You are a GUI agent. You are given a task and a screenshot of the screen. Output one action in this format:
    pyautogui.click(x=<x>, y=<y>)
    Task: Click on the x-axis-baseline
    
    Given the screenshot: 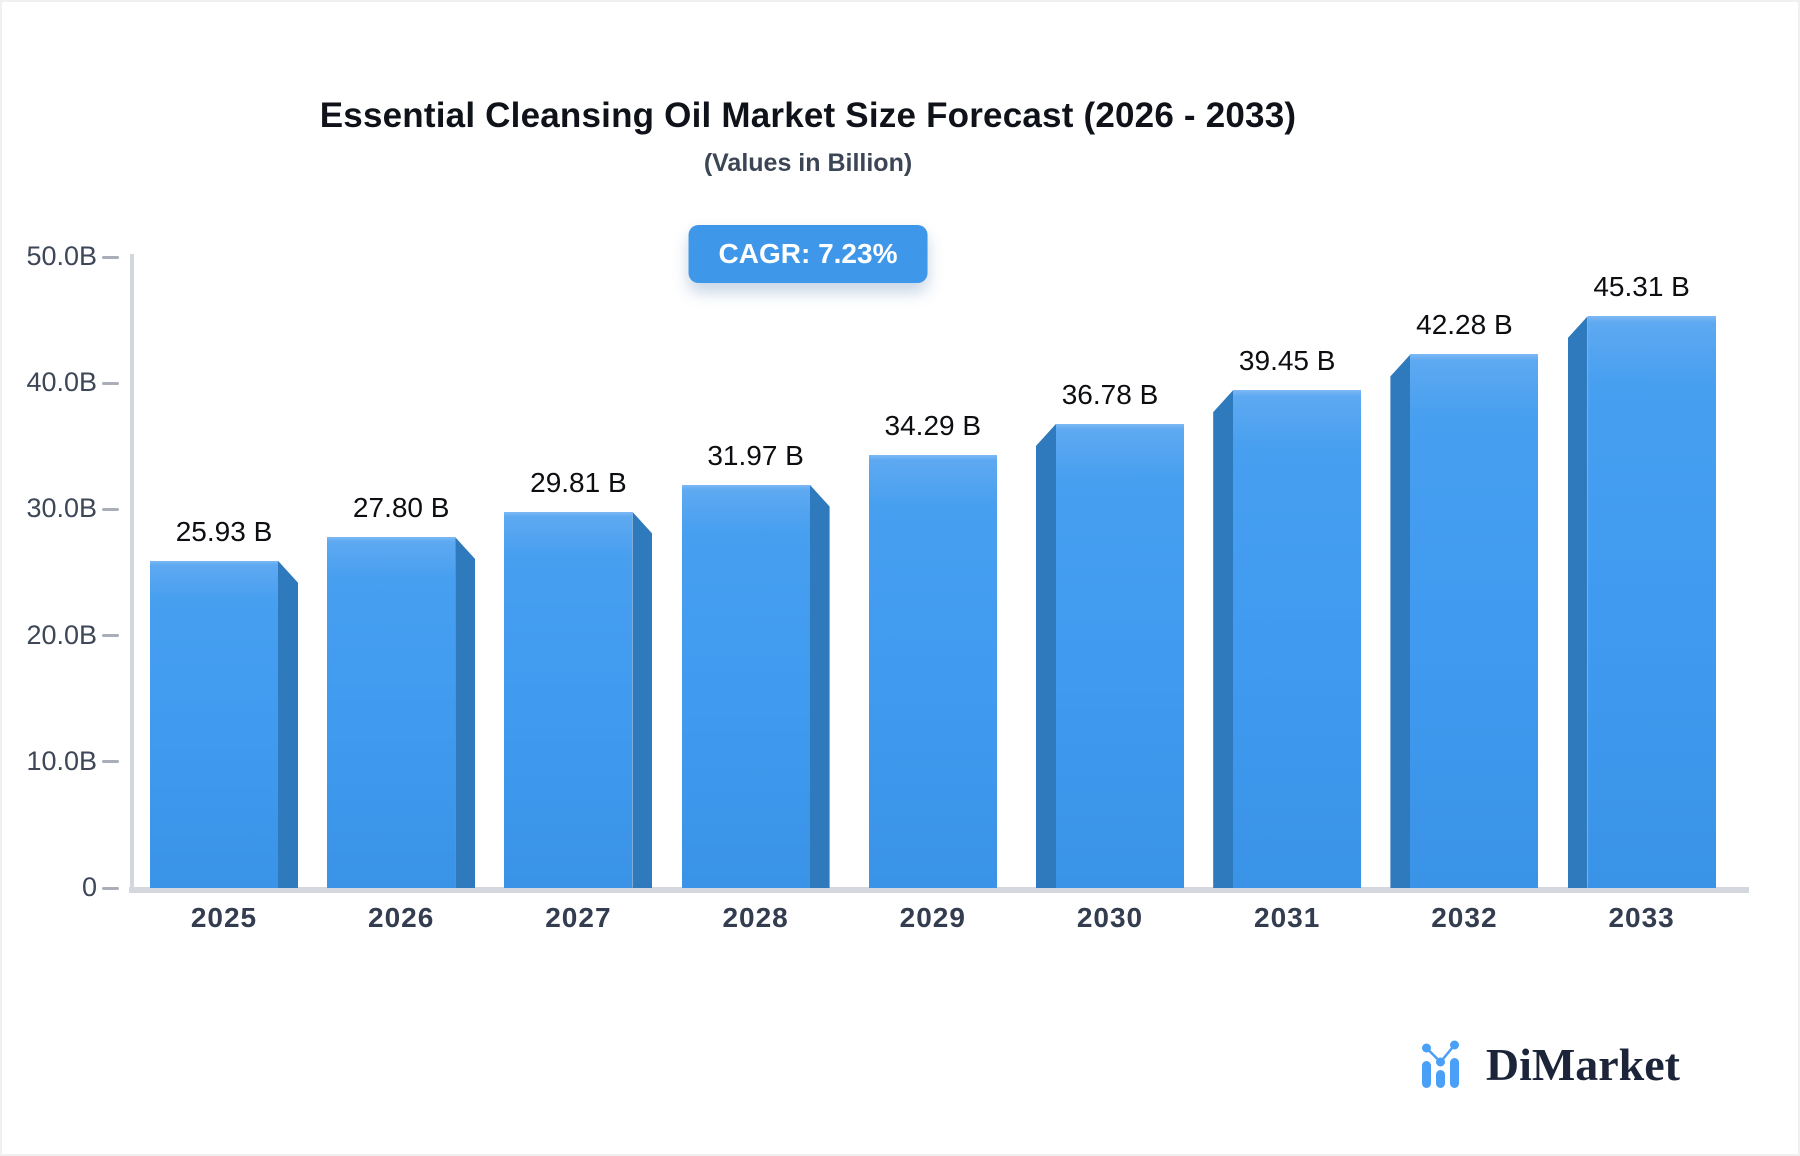 What is the action you would take?
    pyautogui.click(x=939, y=890)
    